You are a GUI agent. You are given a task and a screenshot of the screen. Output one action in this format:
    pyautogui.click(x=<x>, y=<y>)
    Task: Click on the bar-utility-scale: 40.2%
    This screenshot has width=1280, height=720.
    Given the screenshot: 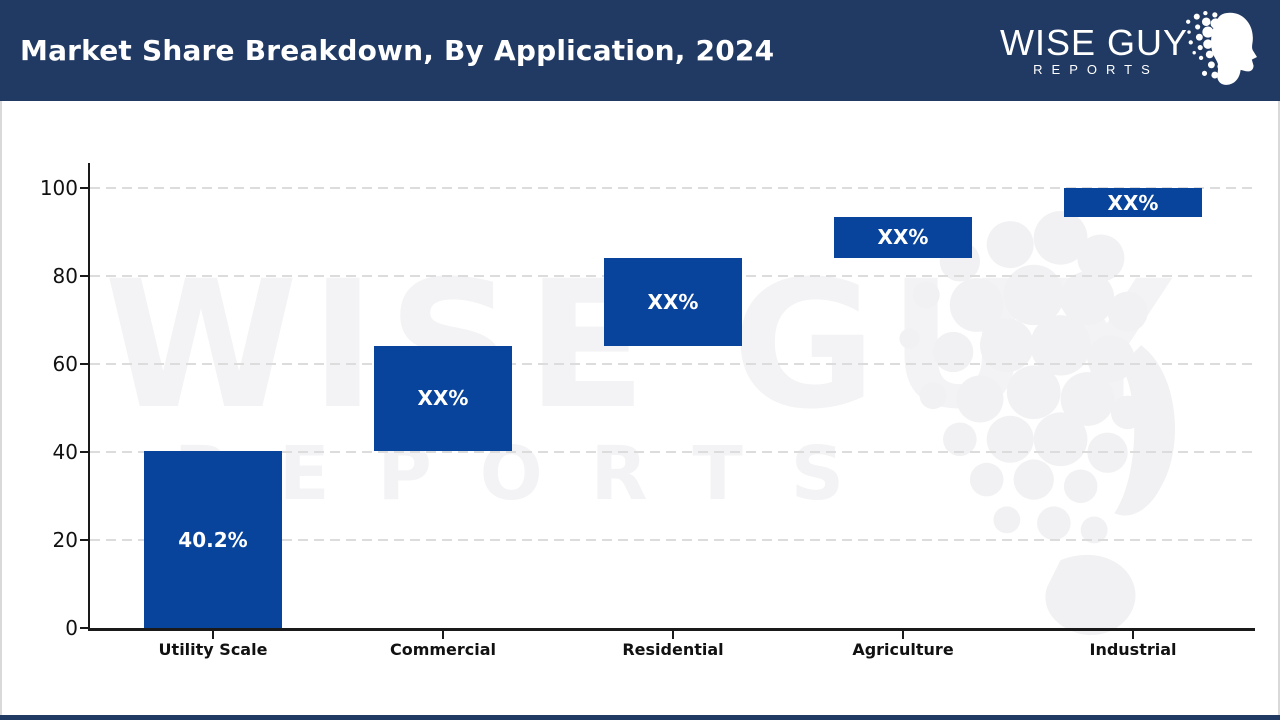 What is the action you would take?
    pyautogui.click(x=213, y=539)
    